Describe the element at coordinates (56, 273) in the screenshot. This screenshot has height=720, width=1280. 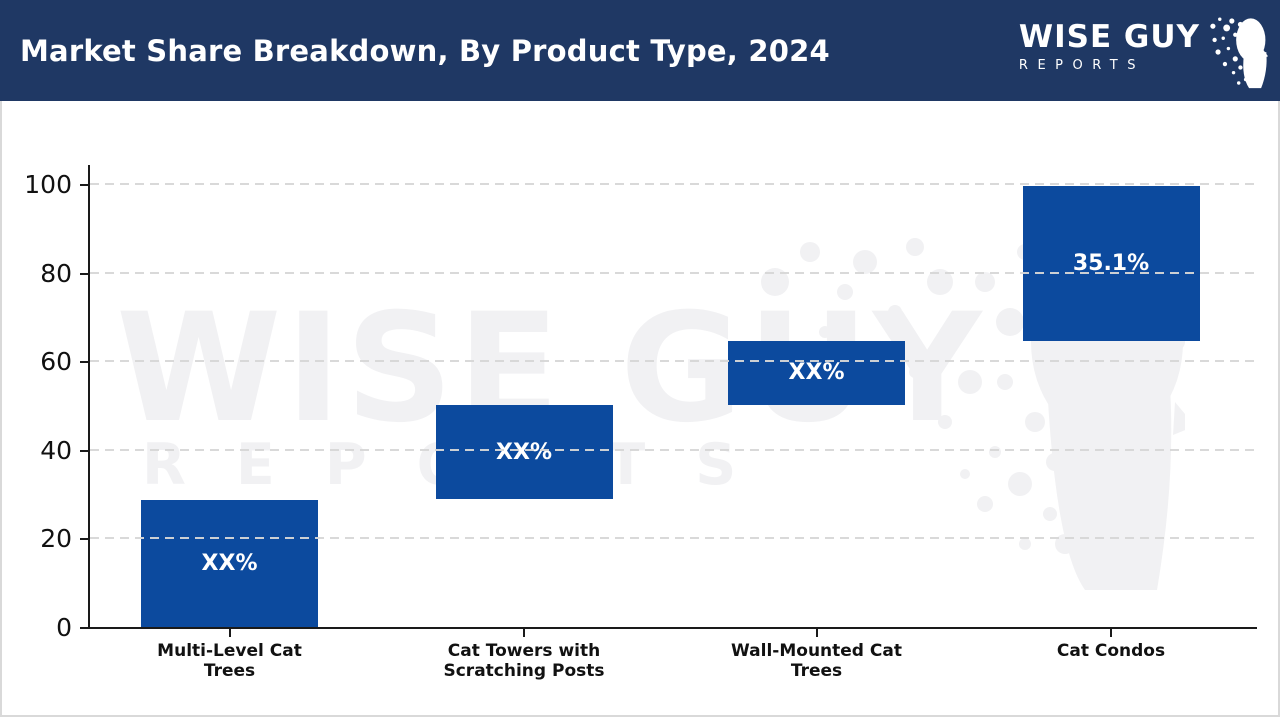
I see `y-tick-label-80: 80` at that location.